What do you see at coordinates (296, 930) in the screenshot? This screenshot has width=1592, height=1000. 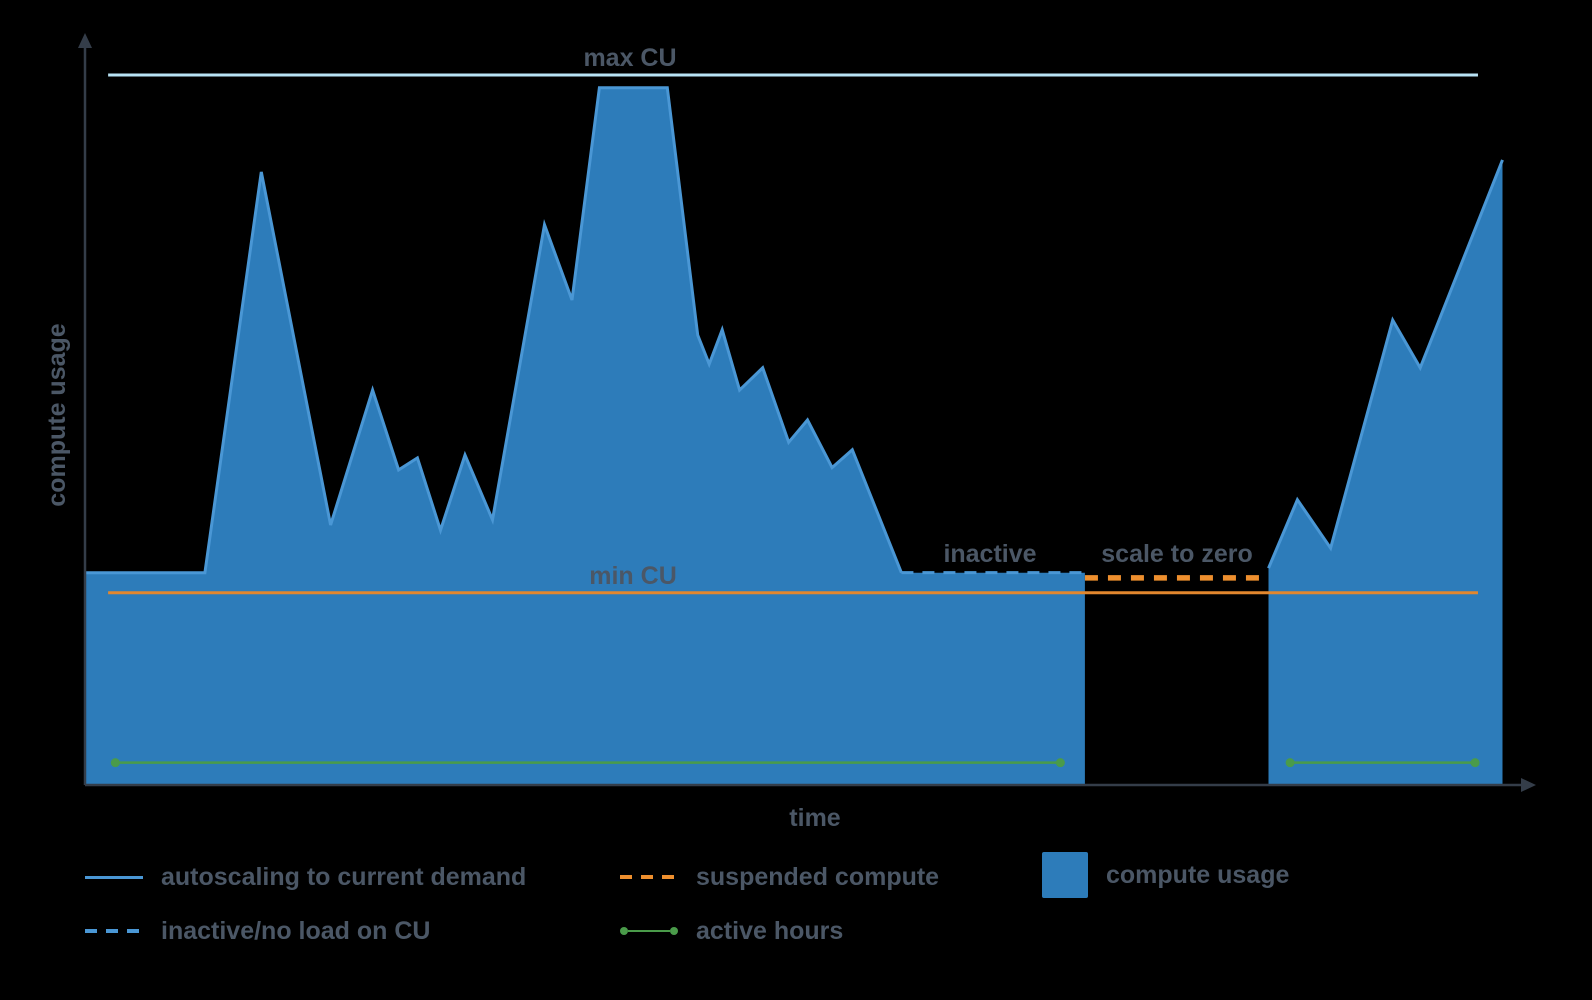 I see `legend-label-inactive: inactive/no load on CU` at bounding box center [296, 930].